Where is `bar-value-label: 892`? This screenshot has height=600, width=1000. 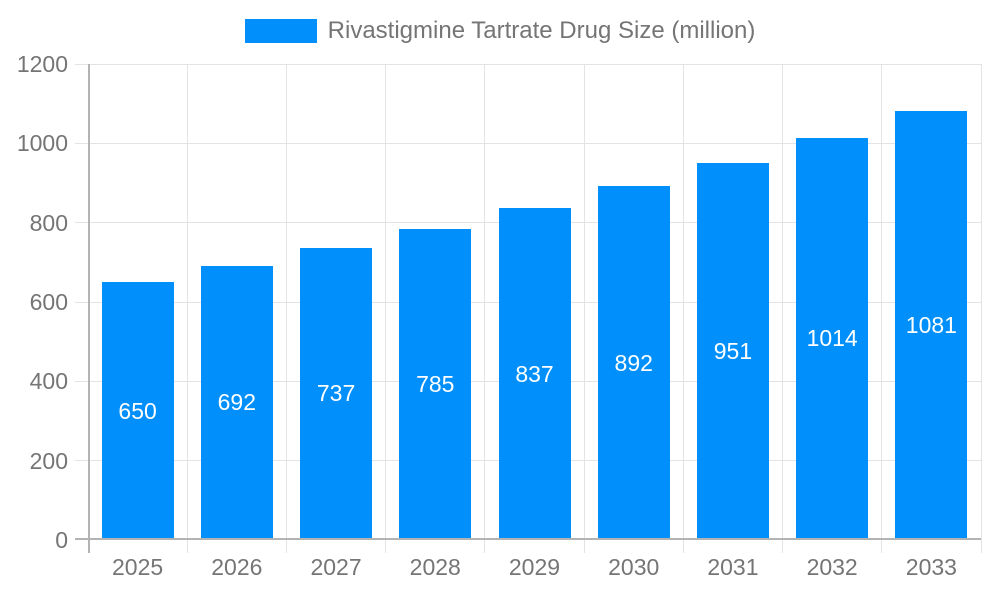 bar-value-label: 892 is located at coordinates (633, 362).